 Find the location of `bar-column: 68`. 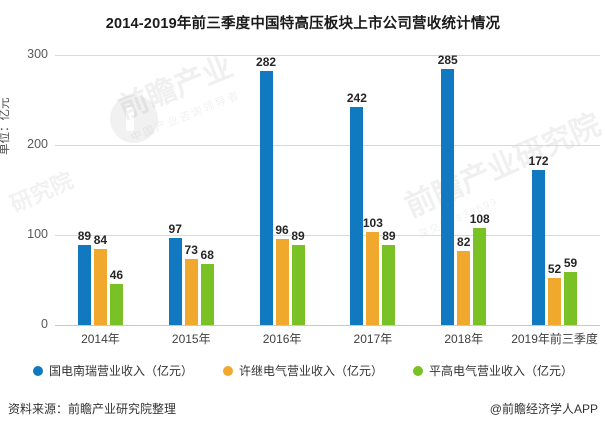

bar-column: 68 is located at coordinates (207, 190).